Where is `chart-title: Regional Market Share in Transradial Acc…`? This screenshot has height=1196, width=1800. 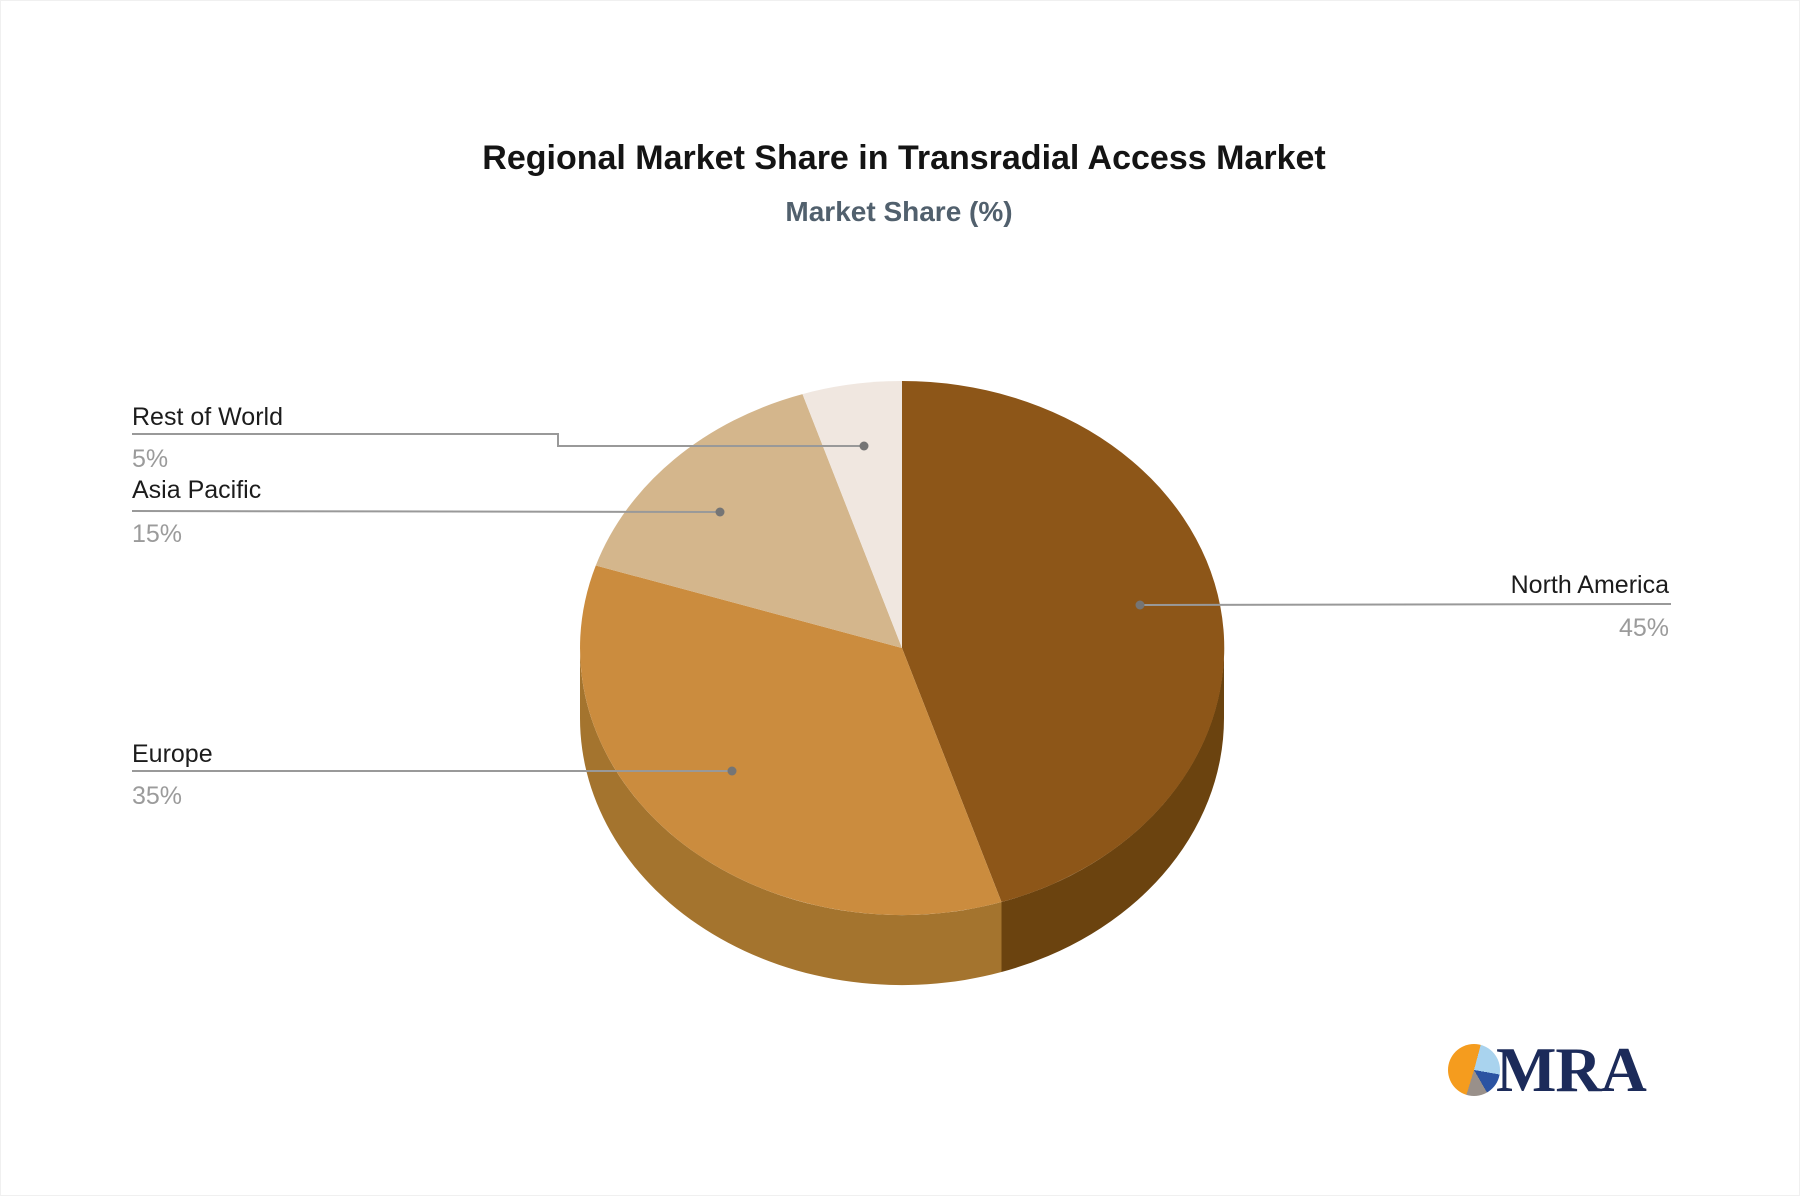
chart-title: Regional Market Share in Transradial Acc… is located at coordinates (904, 158).